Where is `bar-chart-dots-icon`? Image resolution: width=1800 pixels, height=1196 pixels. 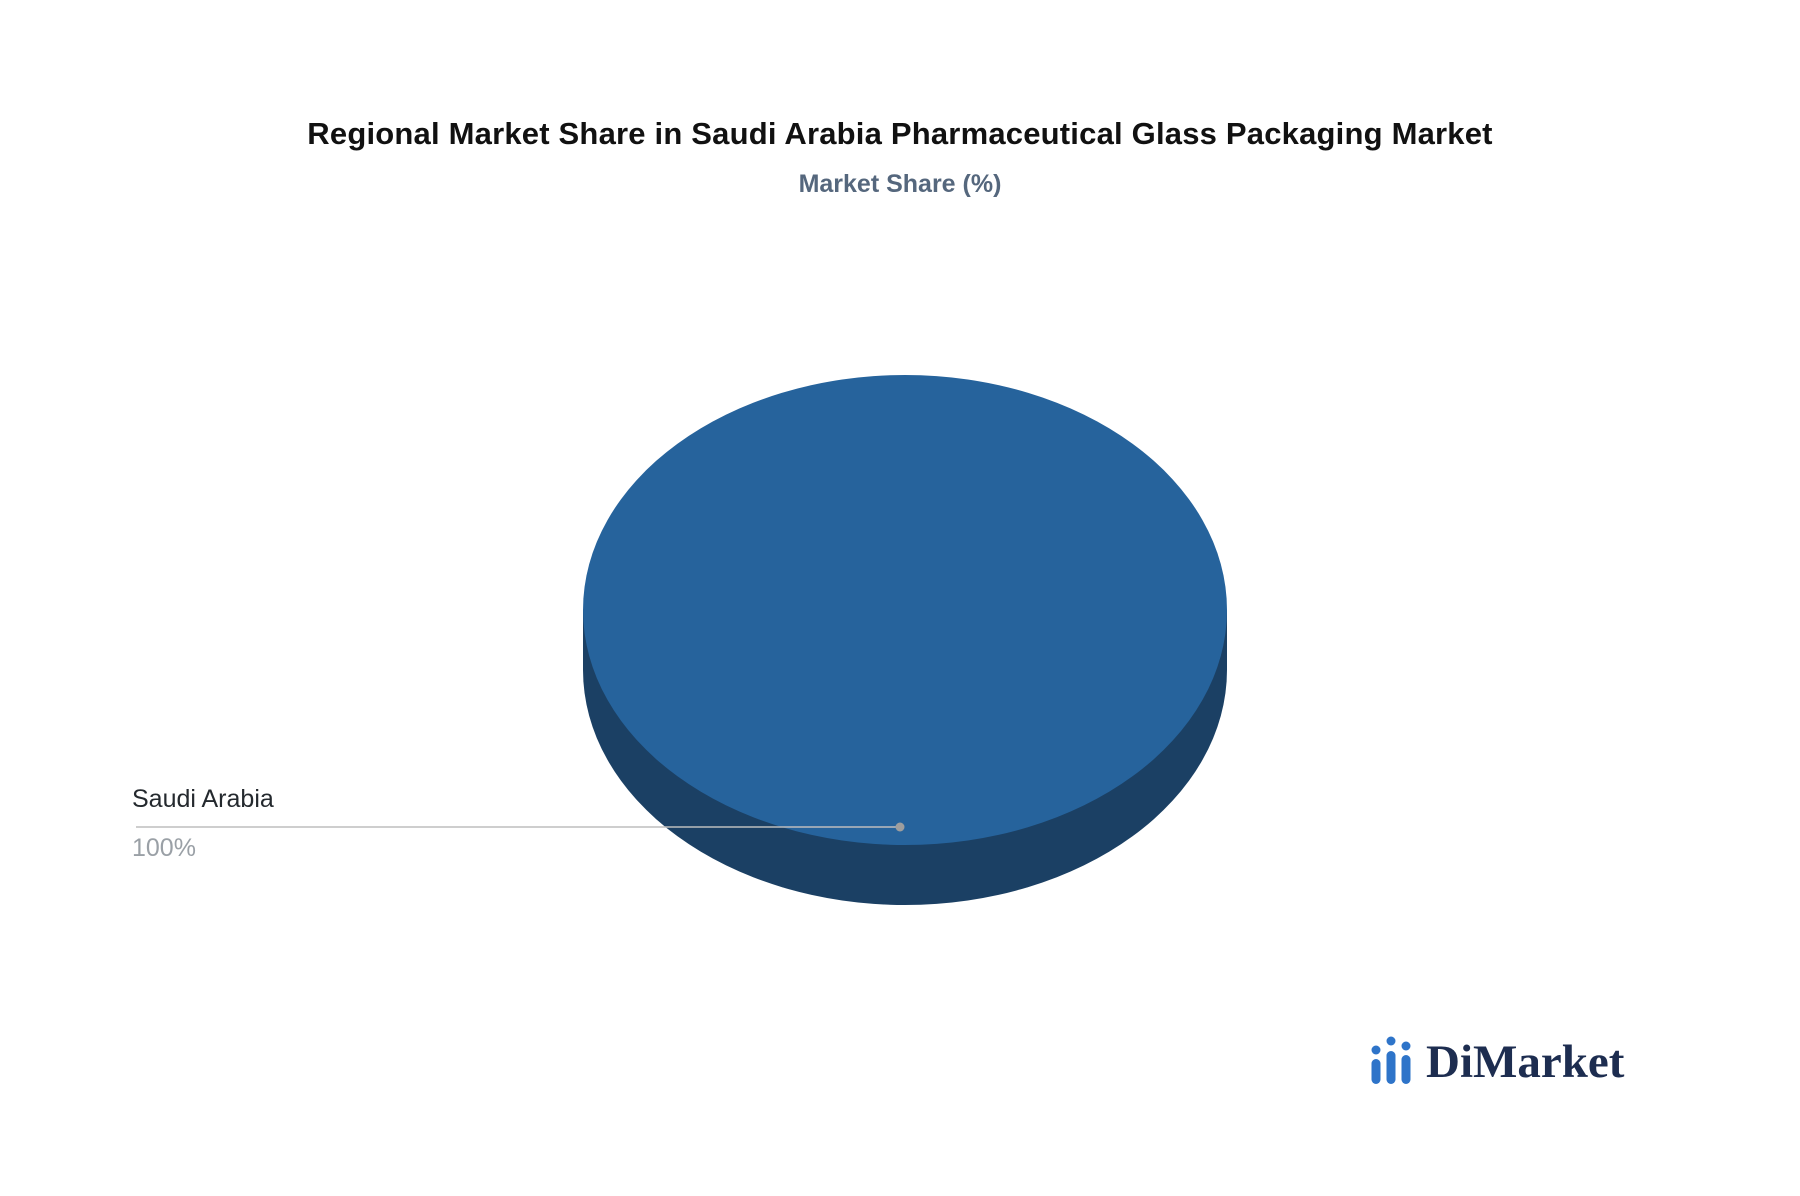 bar-chart-dots-icon is located at coordinates (1391, 1060).